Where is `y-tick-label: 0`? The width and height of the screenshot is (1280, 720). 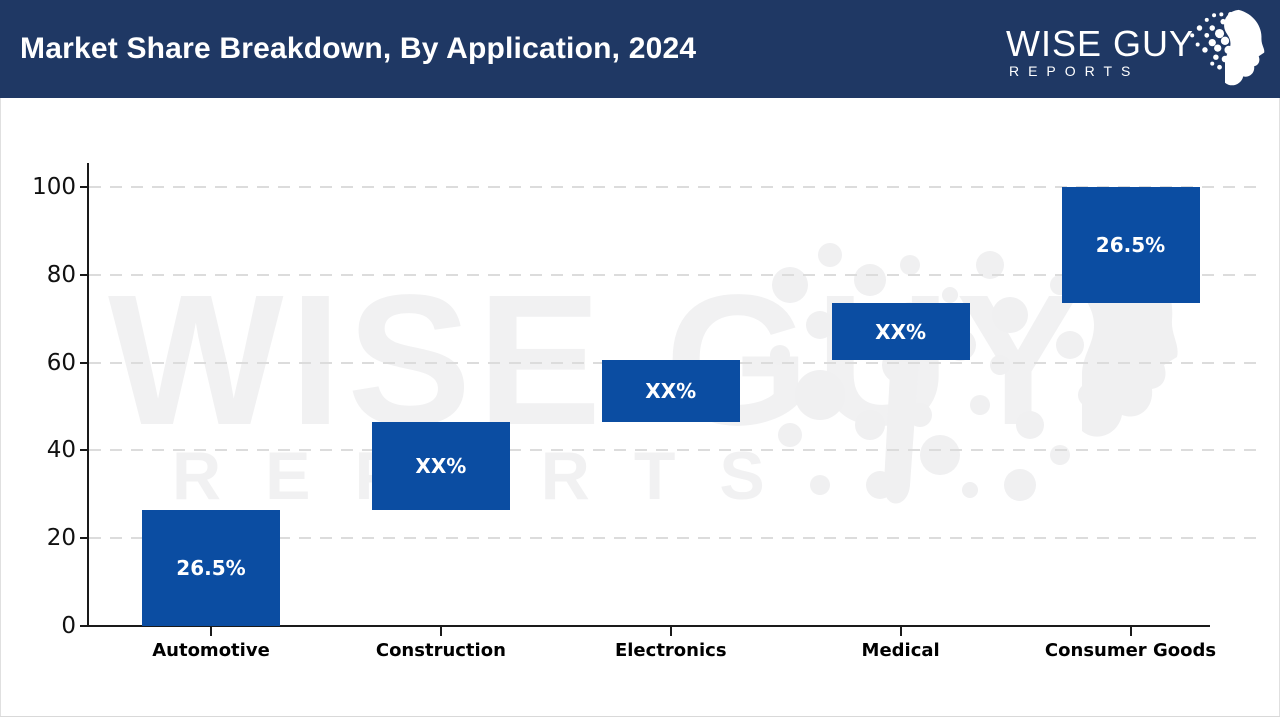 y-tick-label: 0 is located at coordinates (68, 626).